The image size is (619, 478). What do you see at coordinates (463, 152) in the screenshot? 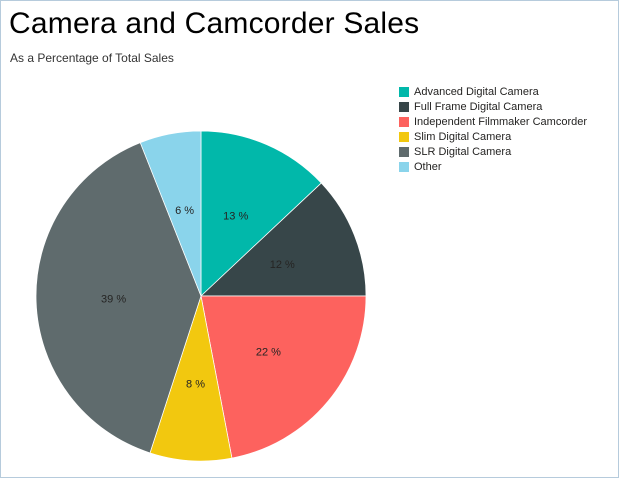
I see `legend-label: SLR Digital Camera` at bounding box center [463, 152].